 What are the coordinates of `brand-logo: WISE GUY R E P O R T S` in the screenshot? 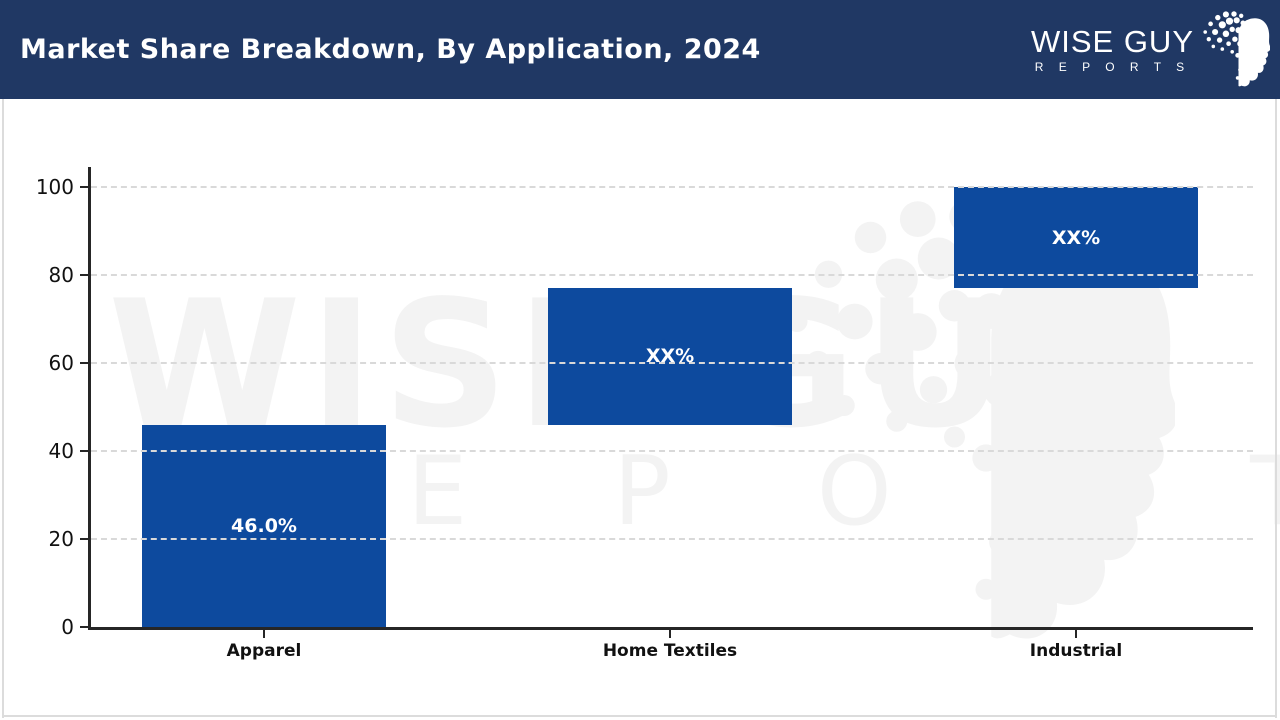 It's located at (1150, 50).